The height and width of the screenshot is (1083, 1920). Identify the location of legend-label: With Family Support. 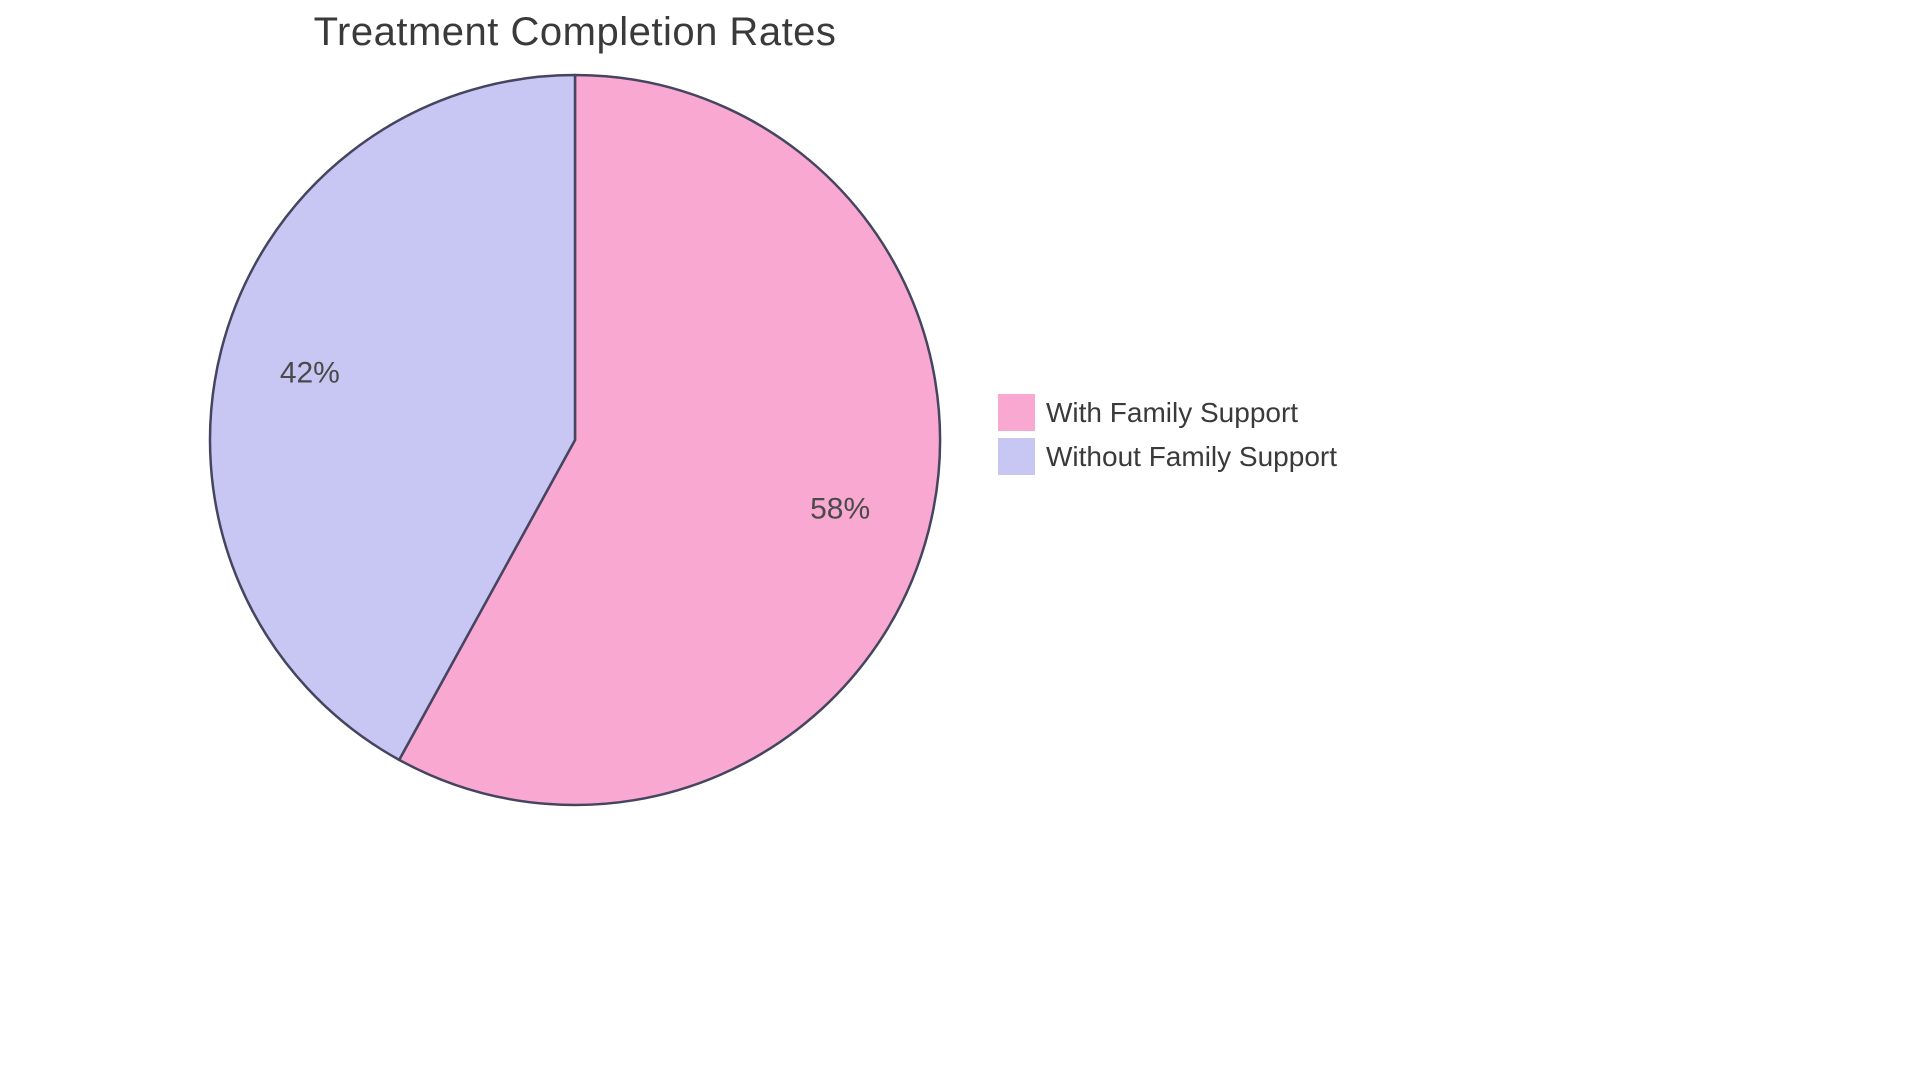
(1172, 412).